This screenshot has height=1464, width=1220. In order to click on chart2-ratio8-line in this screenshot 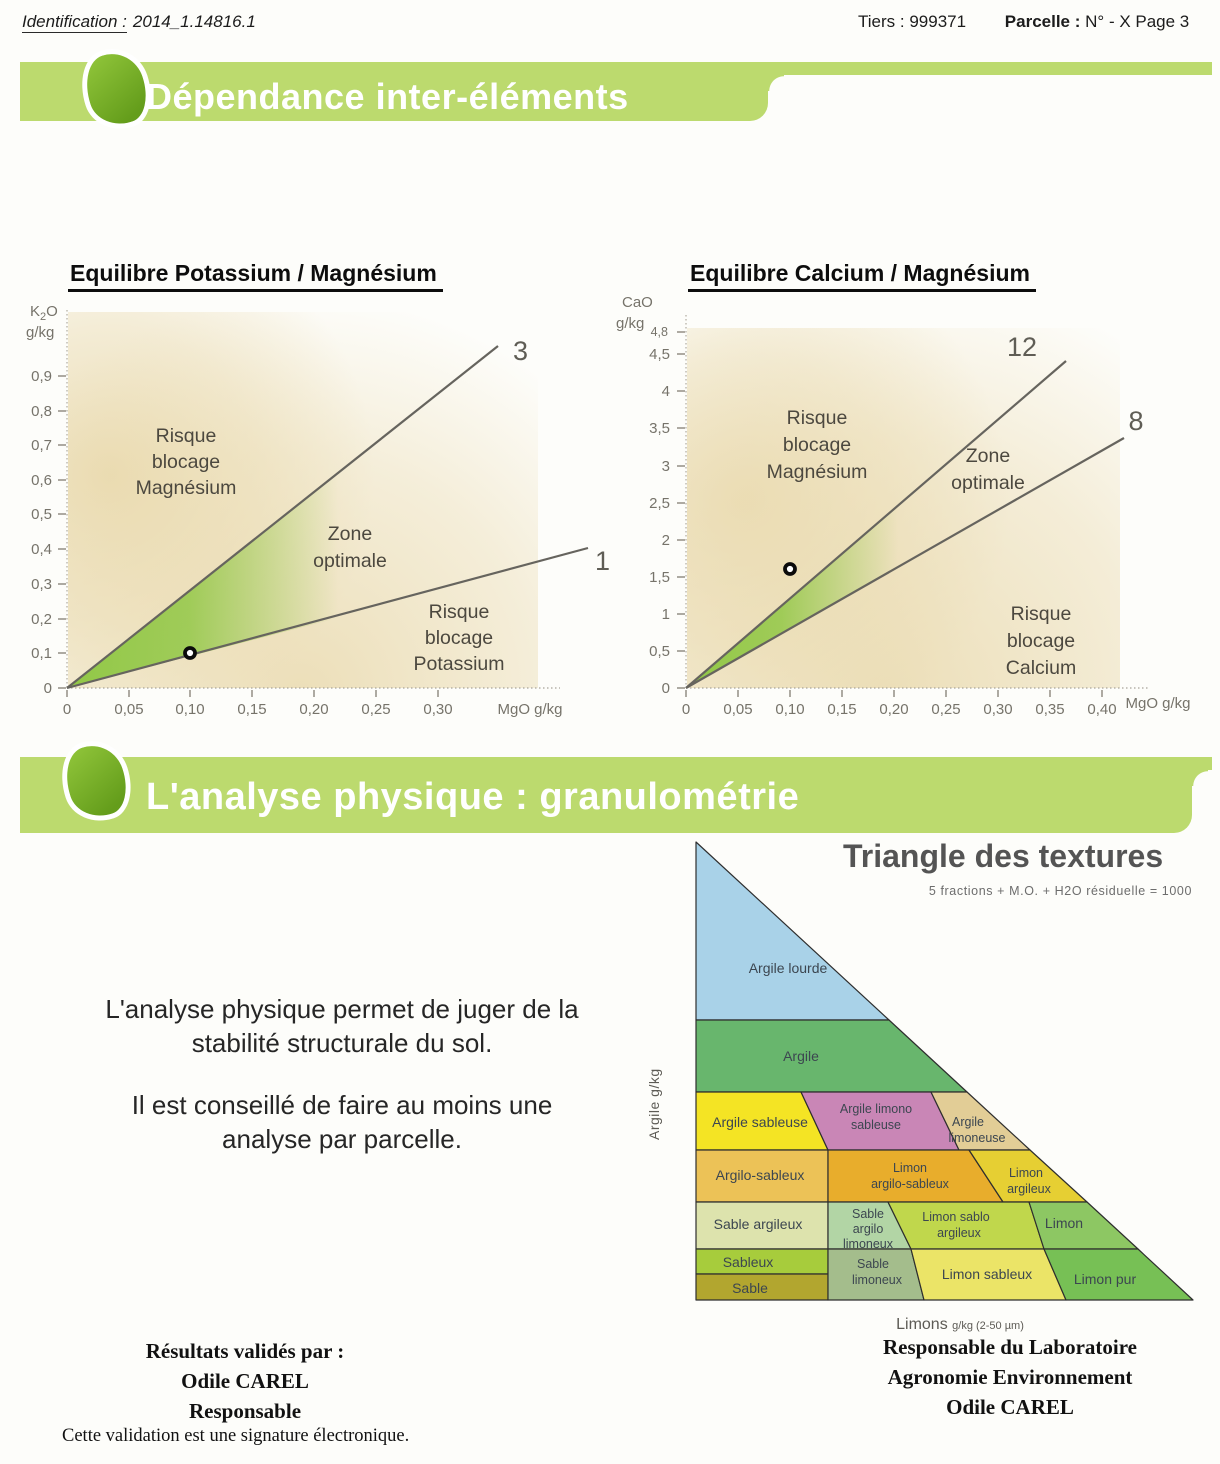, I will do `click(905, 563)`.